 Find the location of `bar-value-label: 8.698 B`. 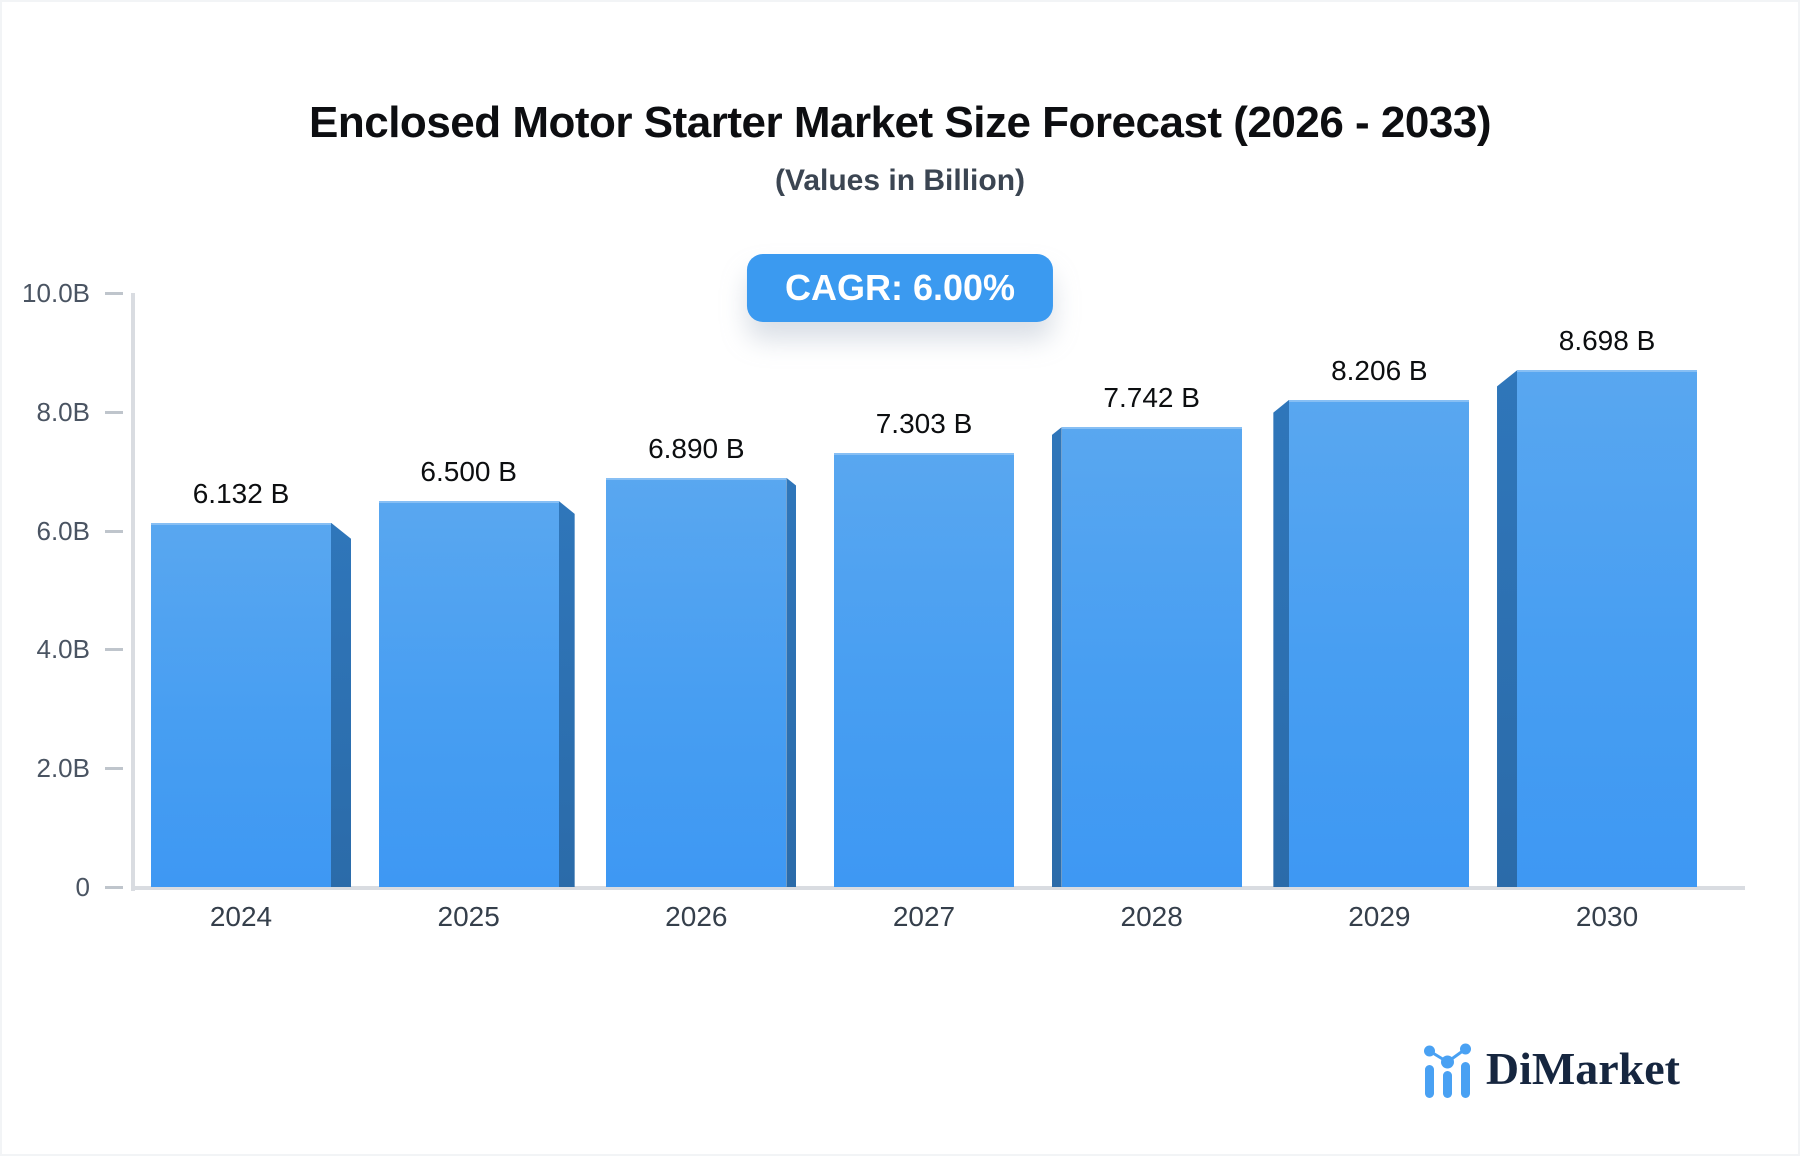

bar-value-label: 8.698 B is located at coordinates (1607, 341).